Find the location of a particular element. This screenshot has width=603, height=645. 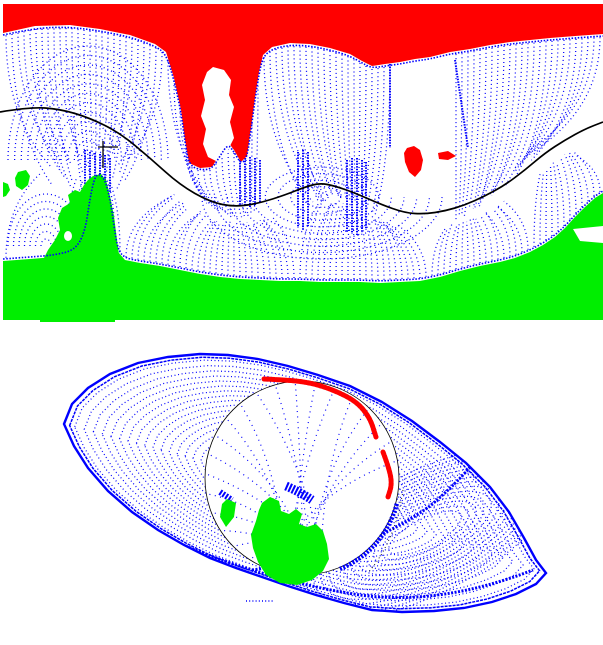

green-coronal-patch is located at coordinates (290, 541).